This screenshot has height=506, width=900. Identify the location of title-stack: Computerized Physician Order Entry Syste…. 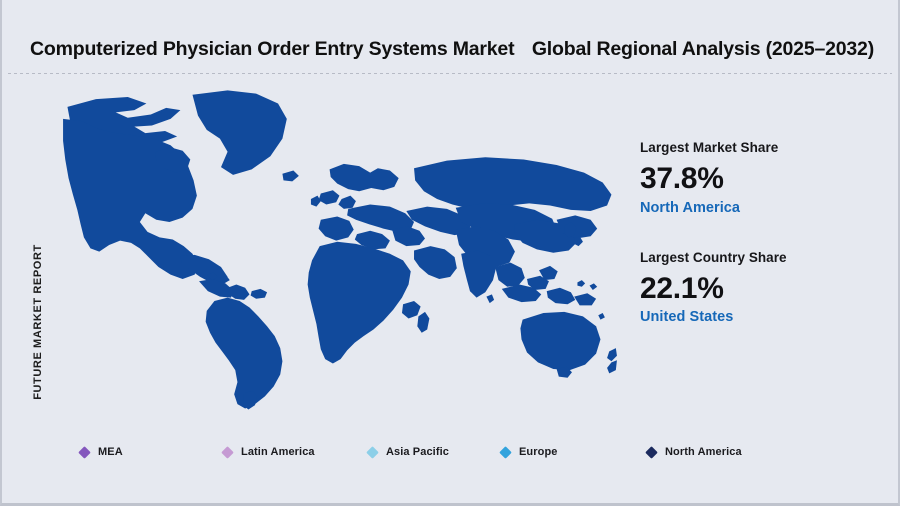
(450, 49).